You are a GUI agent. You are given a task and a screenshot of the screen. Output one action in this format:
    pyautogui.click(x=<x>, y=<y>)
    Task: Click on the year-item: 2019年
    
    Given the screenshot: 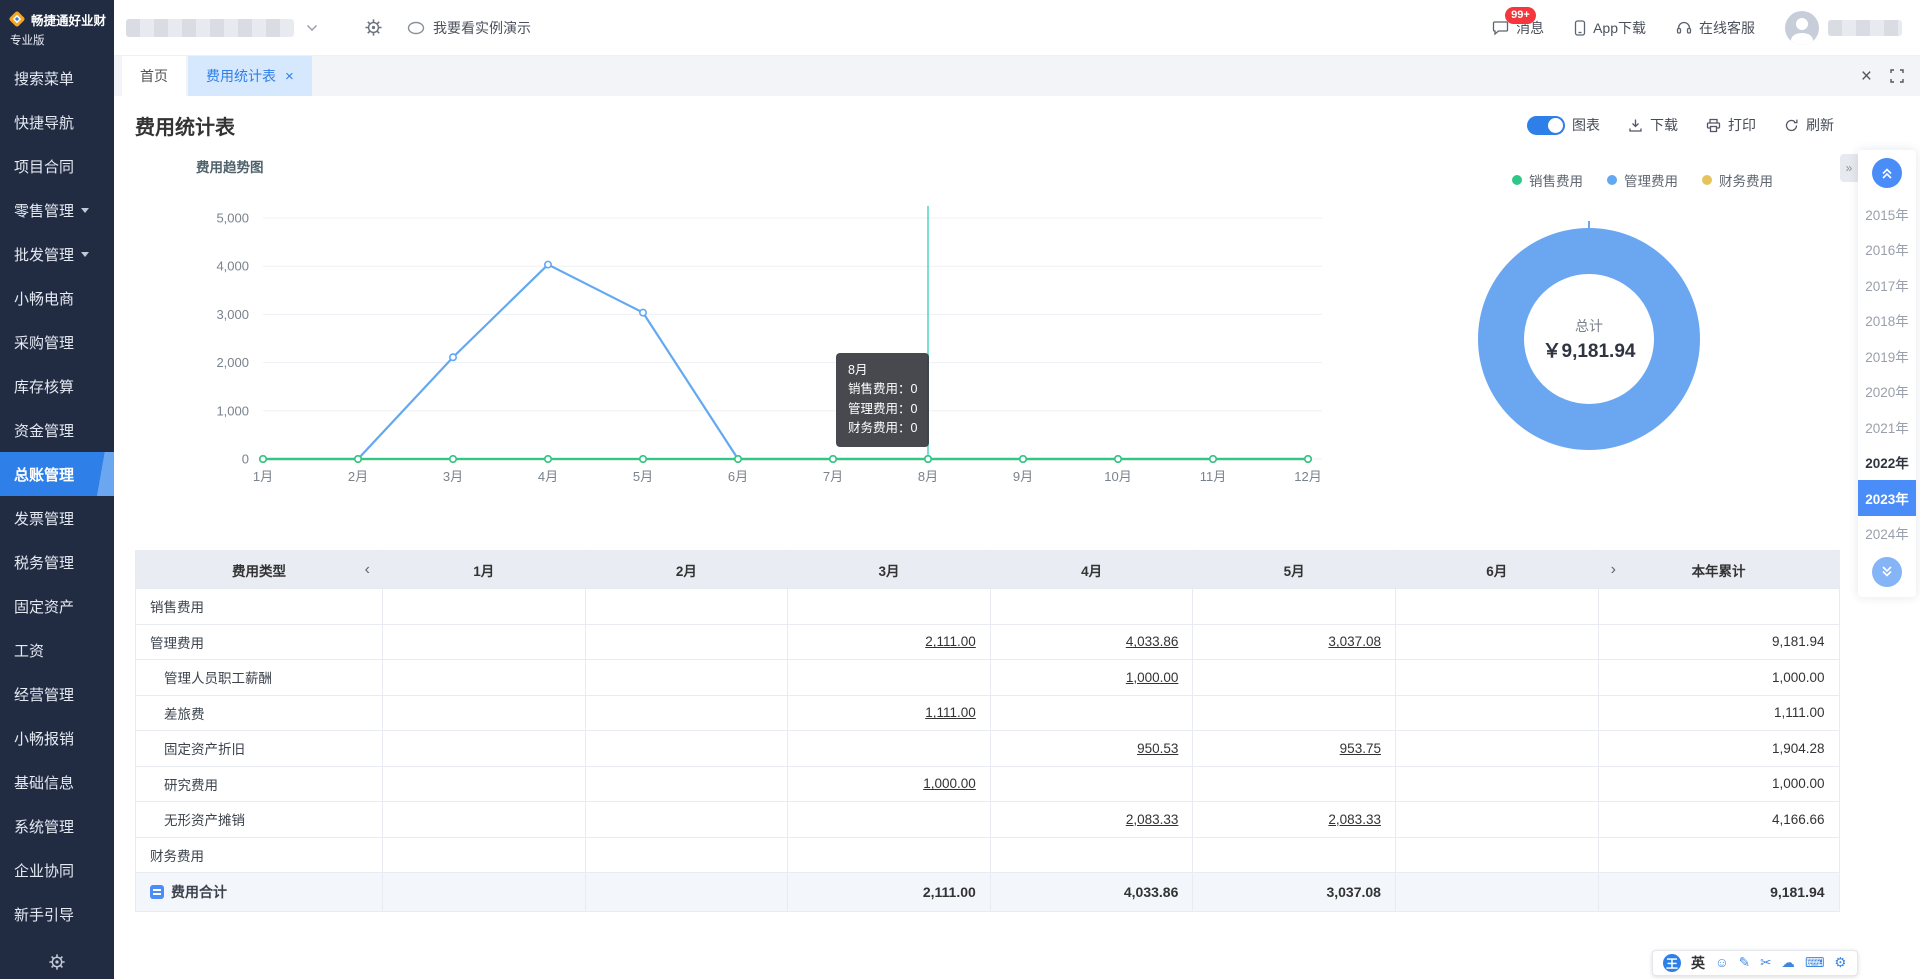 What is the action you would take?
    pyautogui.click(x=1887, y=357)
    